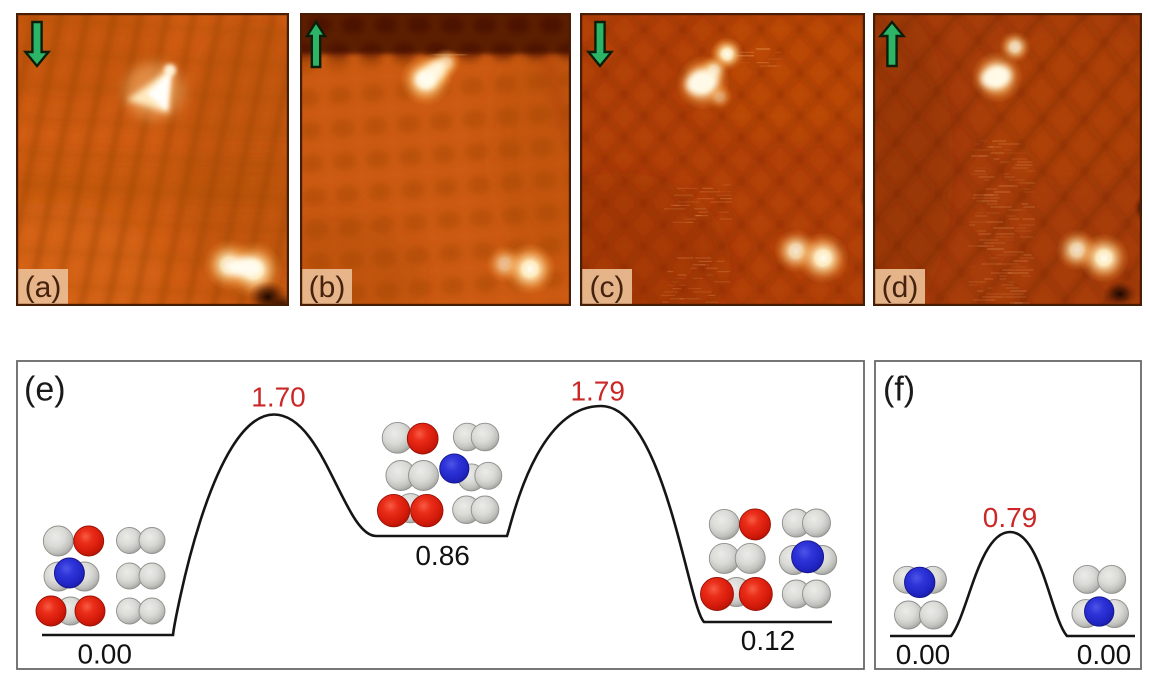 The height and width of the screenshot is (680, 1149). What do you see at coordinates (45, 390) in the screenshot?
I see `svg-text: (e)` at bounding box center [45, 390].